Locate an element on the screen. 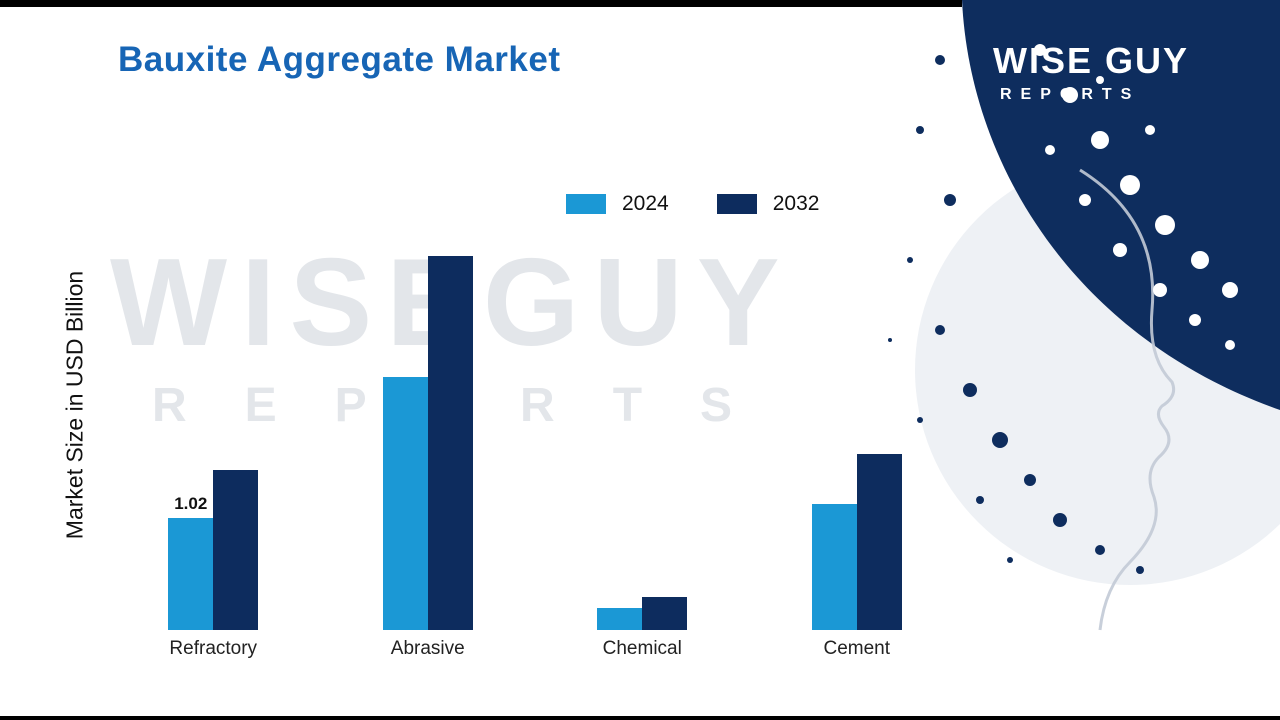  legend-label-2024: 2024 is located at coordinates (645, 203).